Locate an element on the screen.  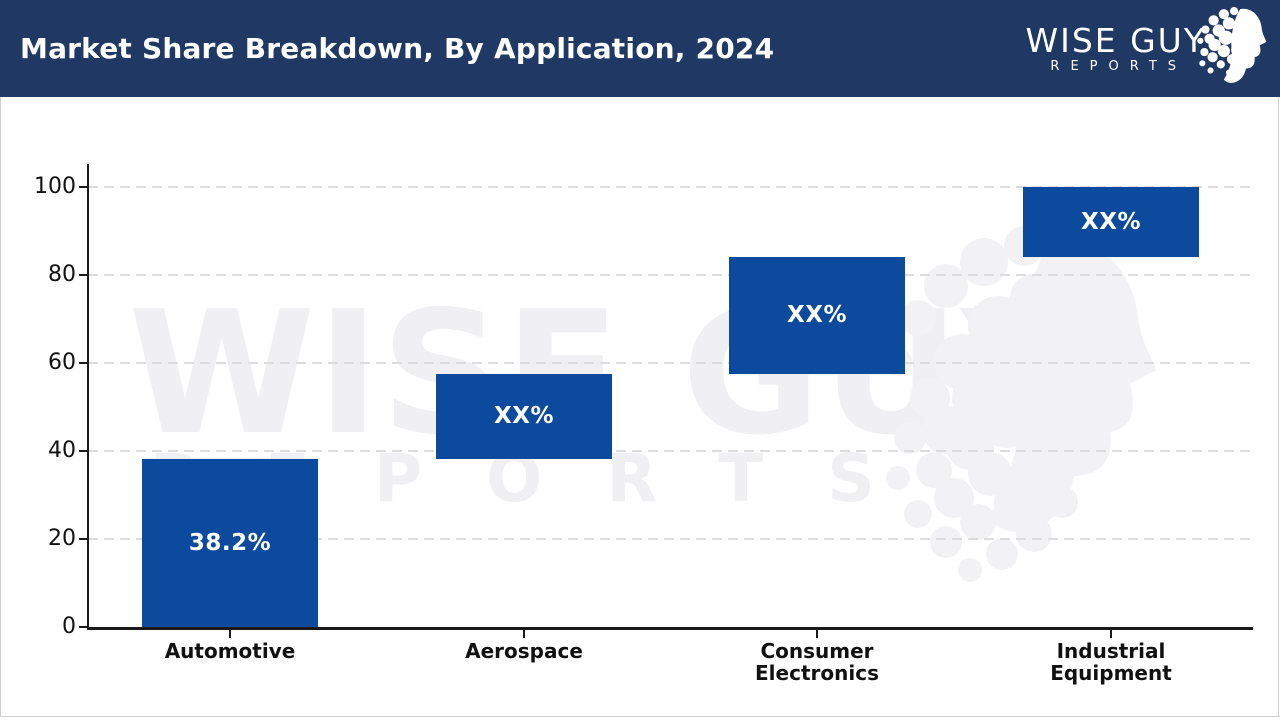
y-axis-tick-label-40: 40 is located at coordinates (62, 450).